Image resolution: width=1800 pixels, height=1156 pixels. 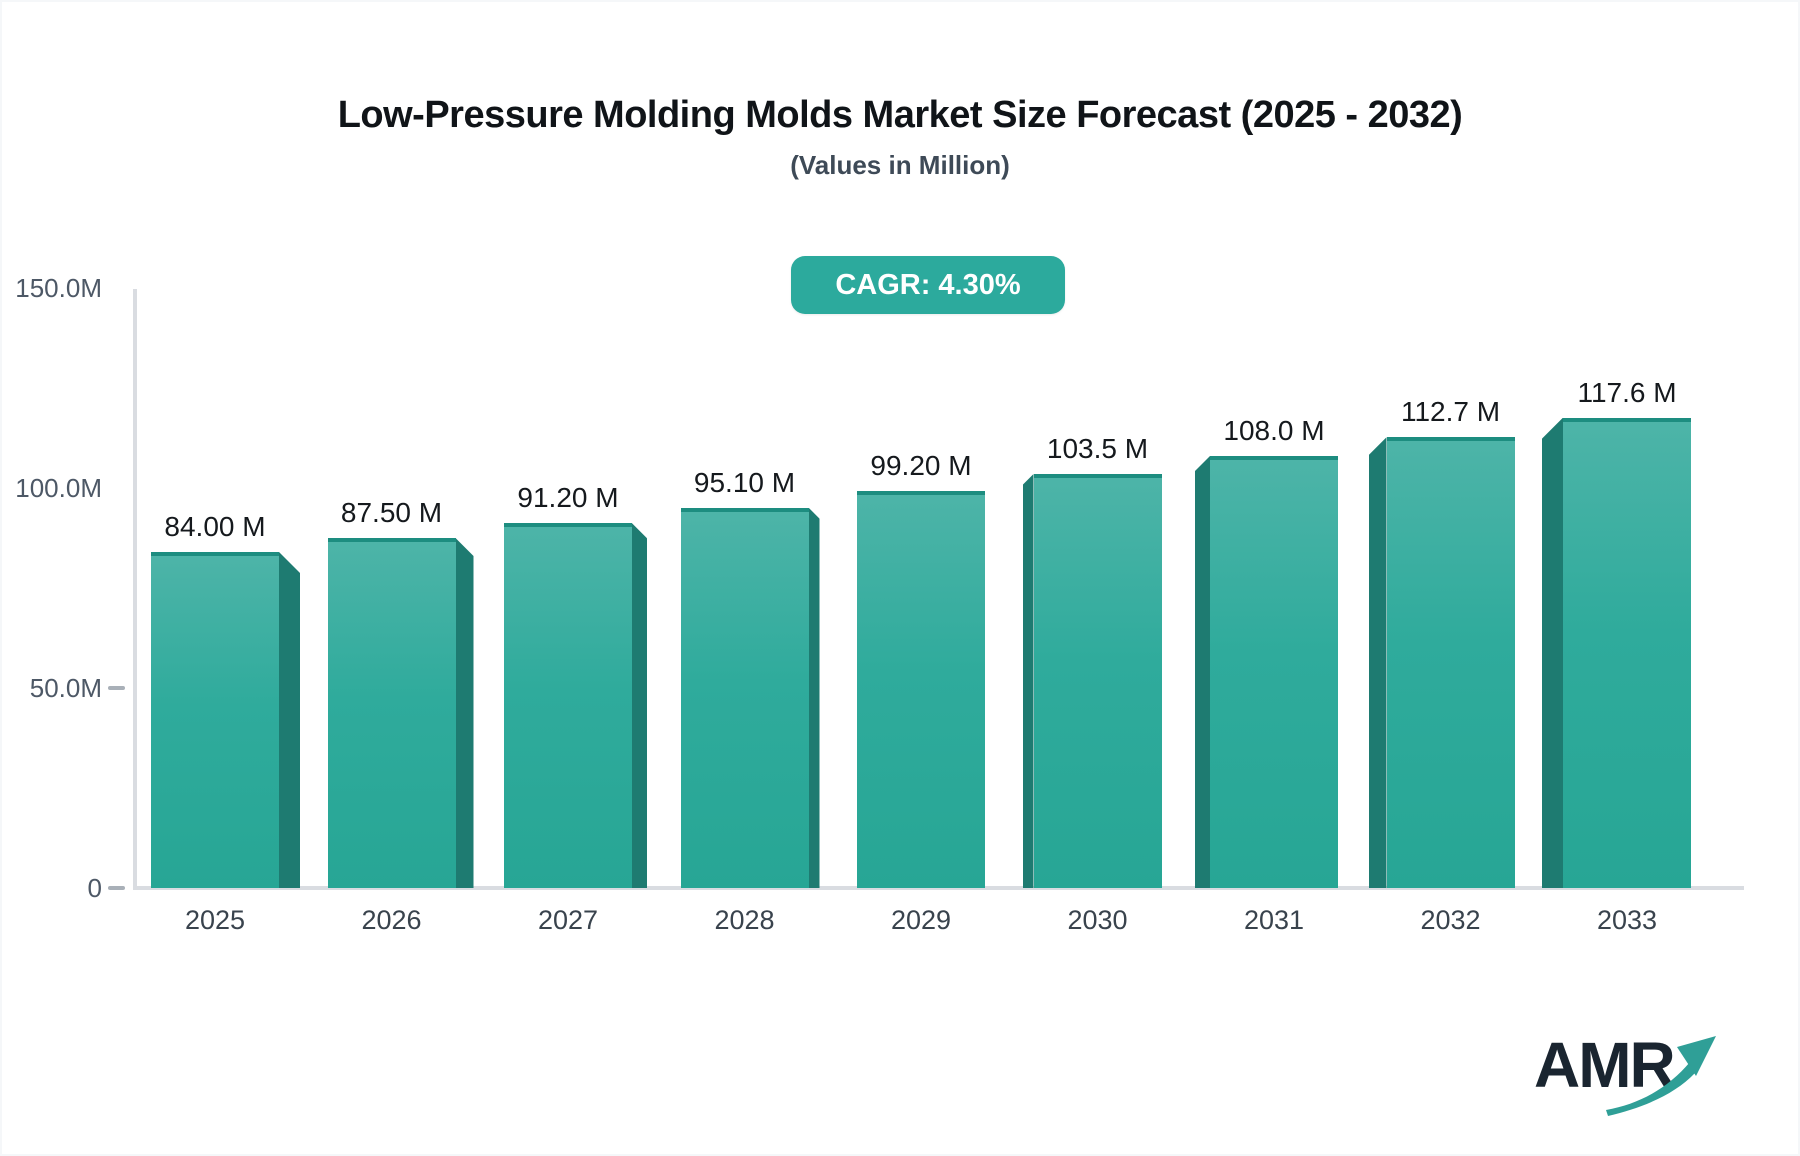 I want to click on y-axis-line, so click(x=135, y=589).